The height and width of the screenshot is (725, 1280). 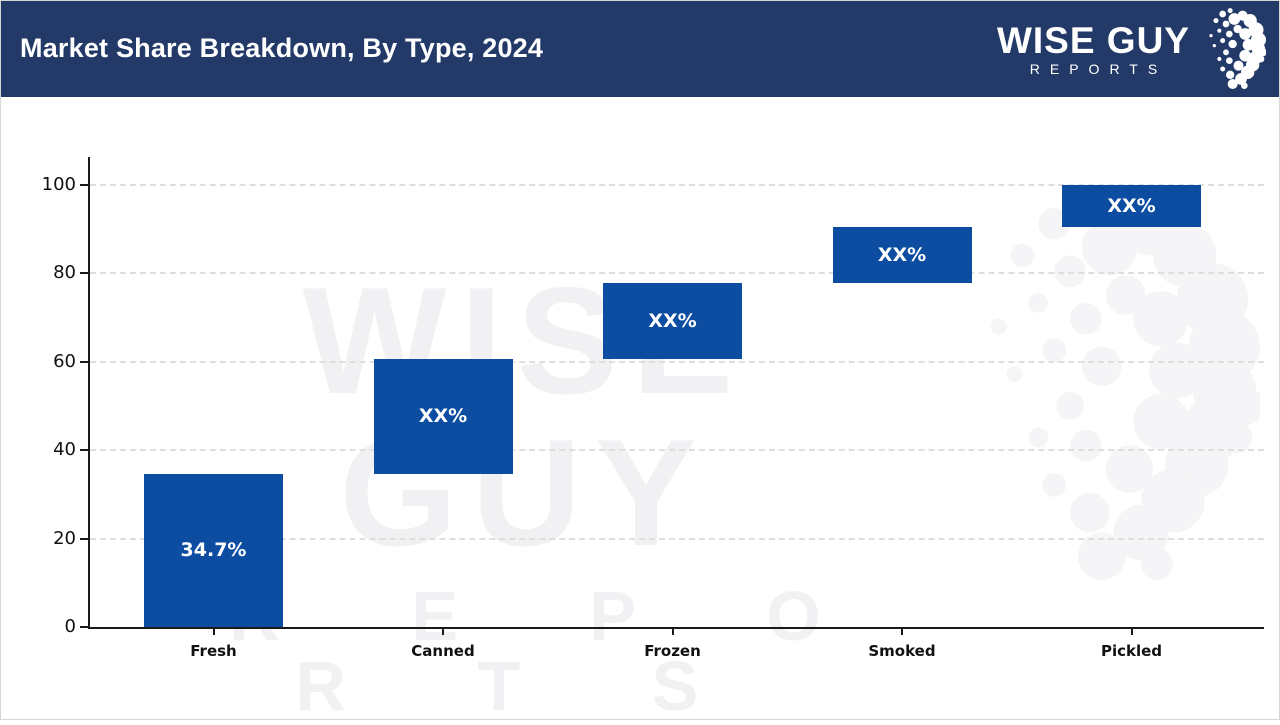 I want to click on bar-fresh: 34.7%, so click(x=213, y=550).